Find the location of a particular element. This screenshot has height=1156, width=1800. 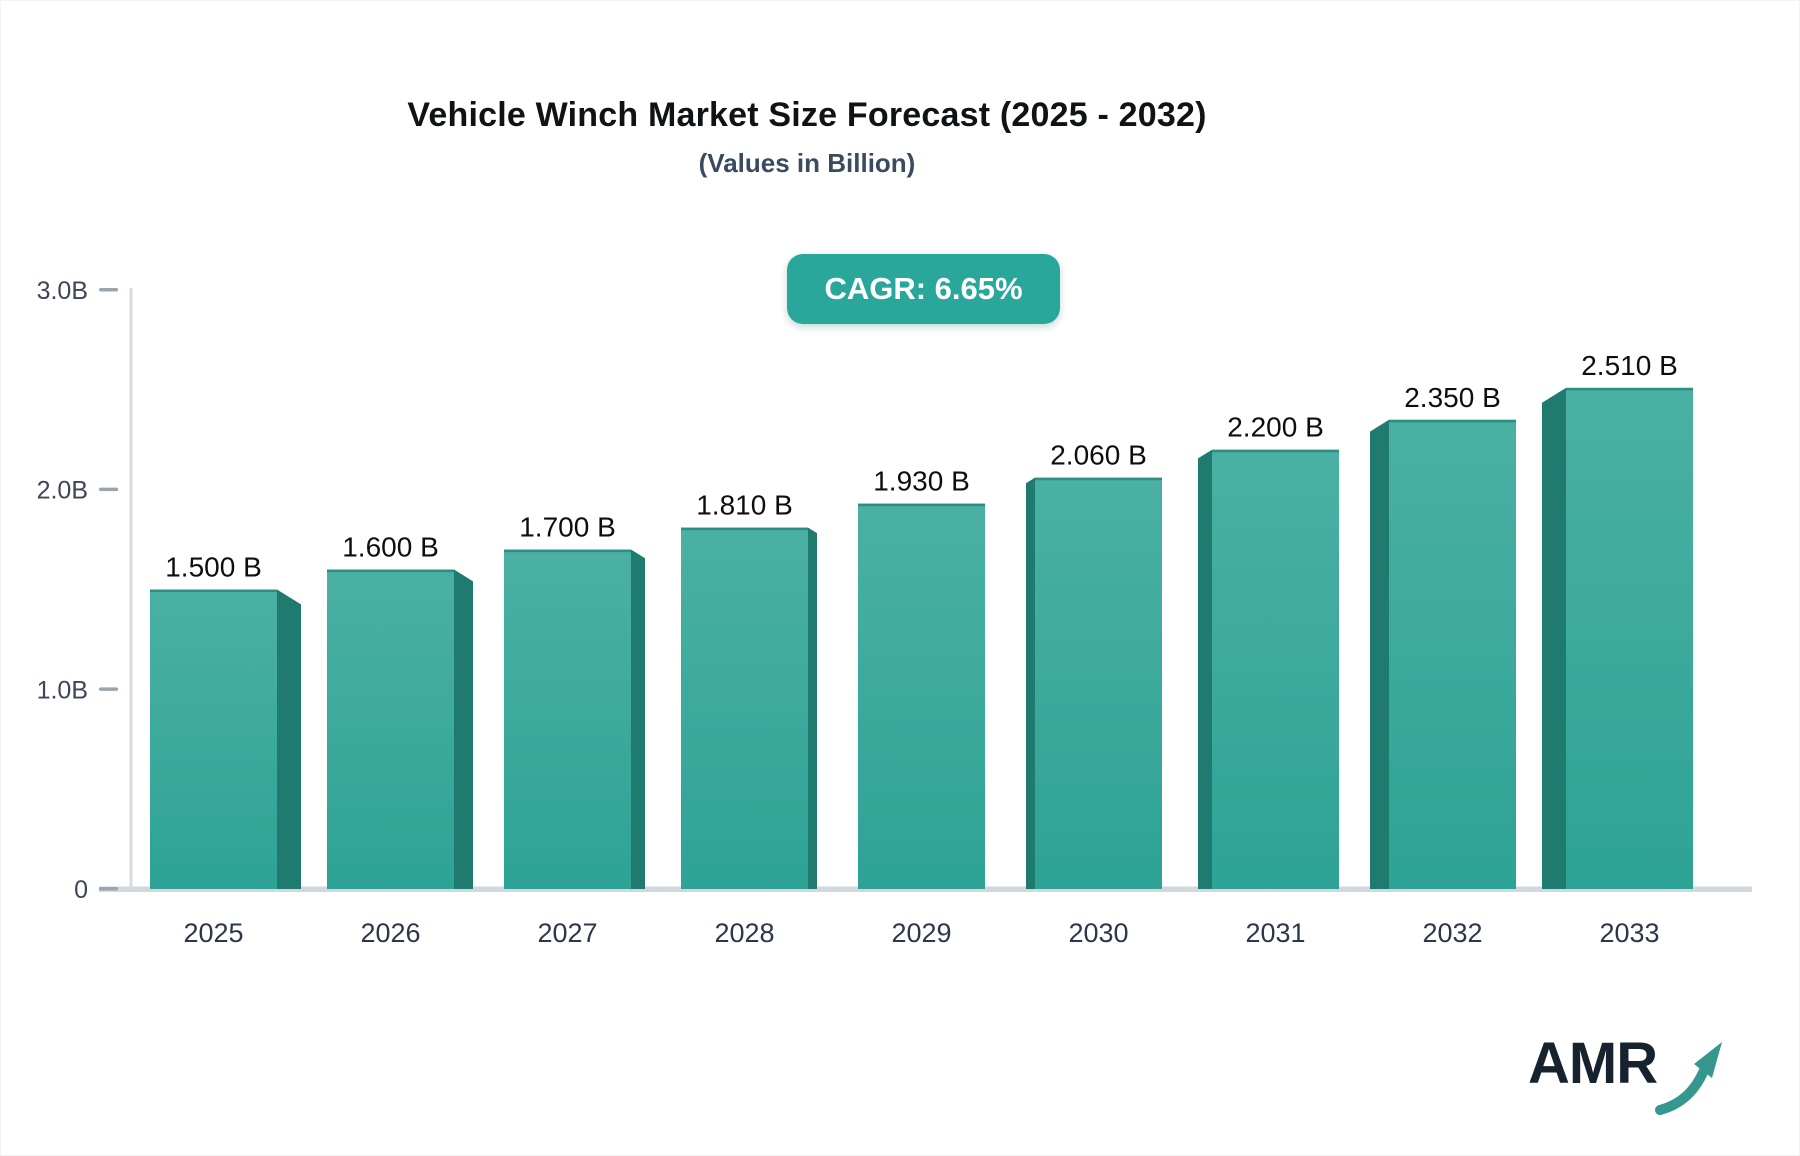

bar-group-2029: 1.930 B 2029 is located at coordinates (921, 707).